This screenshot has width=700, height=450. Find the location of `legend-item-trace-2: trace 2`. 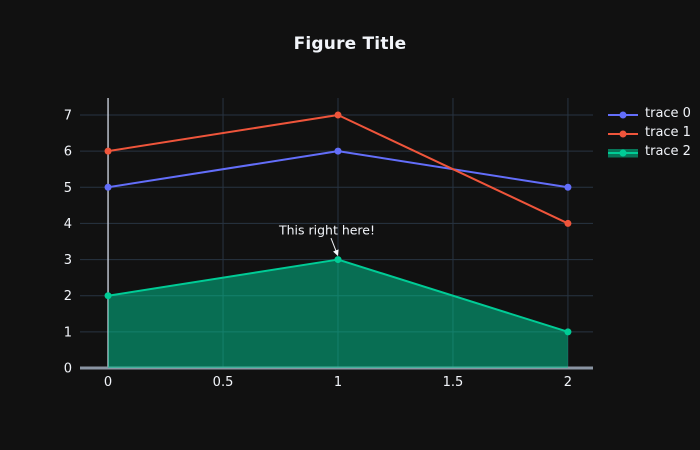

legend-item-trace-2: trace 2 is located at coordinates (648, 151).